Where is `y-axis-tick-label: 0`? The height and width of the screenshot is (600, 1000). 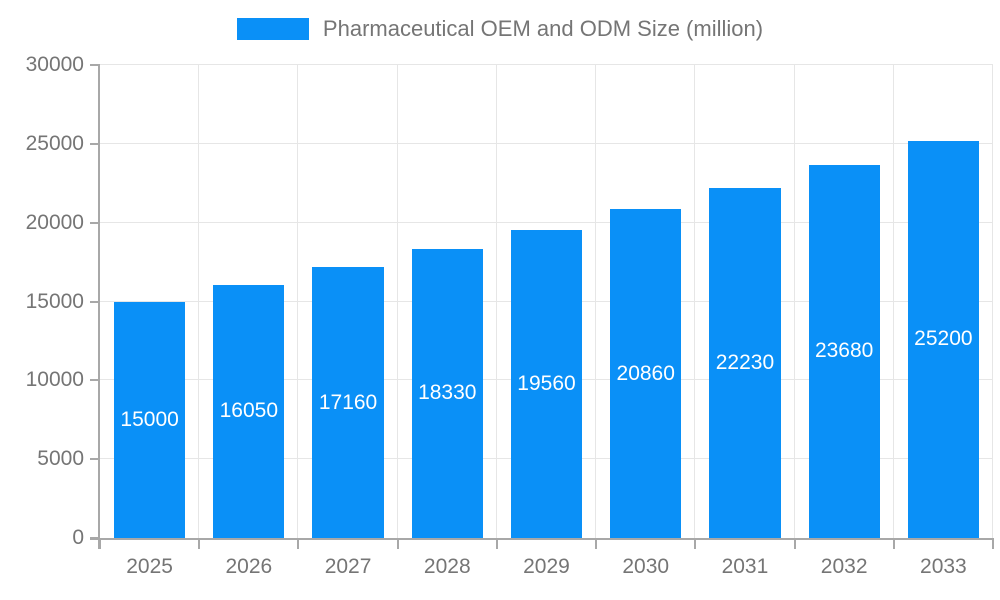 y-axis-tick-label: 0 is located at coordinates (78, 537).